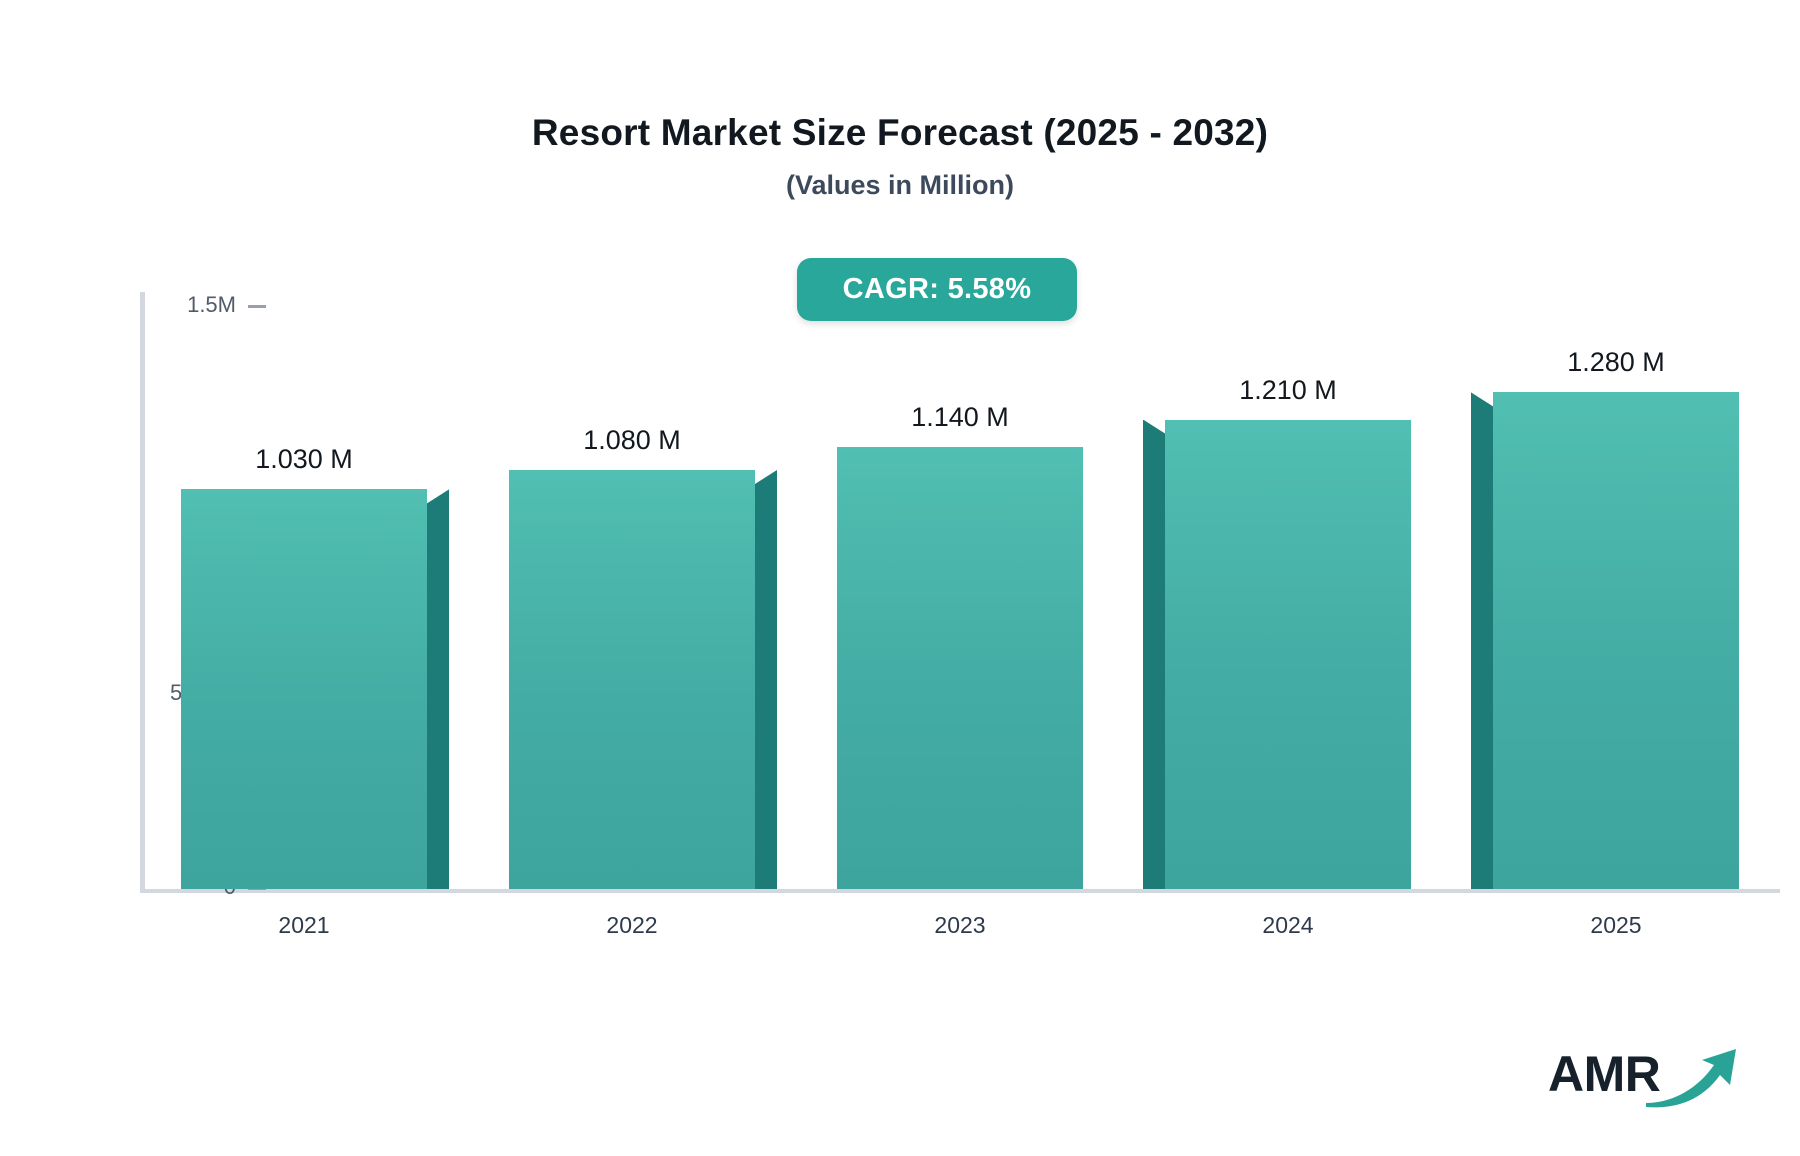 The width and height of the screenshot is (1800, 1156). What do you see at coordinates (1288, 925) in the screenshot?
I see `x-axis-label: 2024` at bounding box center [1288, 925].